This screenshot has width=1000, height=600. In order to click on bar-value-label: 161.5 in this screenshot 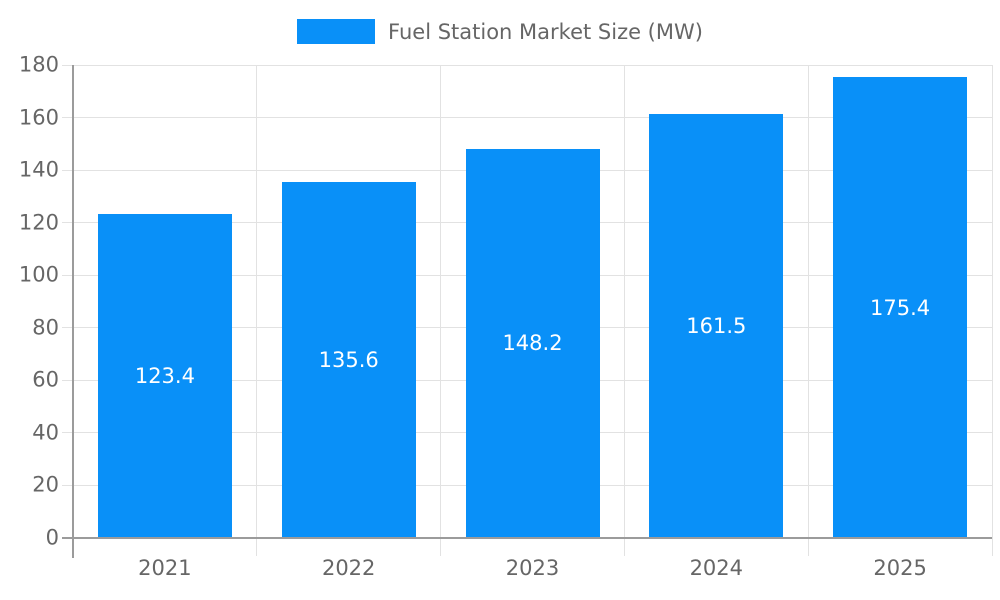, I will do `click(716, 325)`.